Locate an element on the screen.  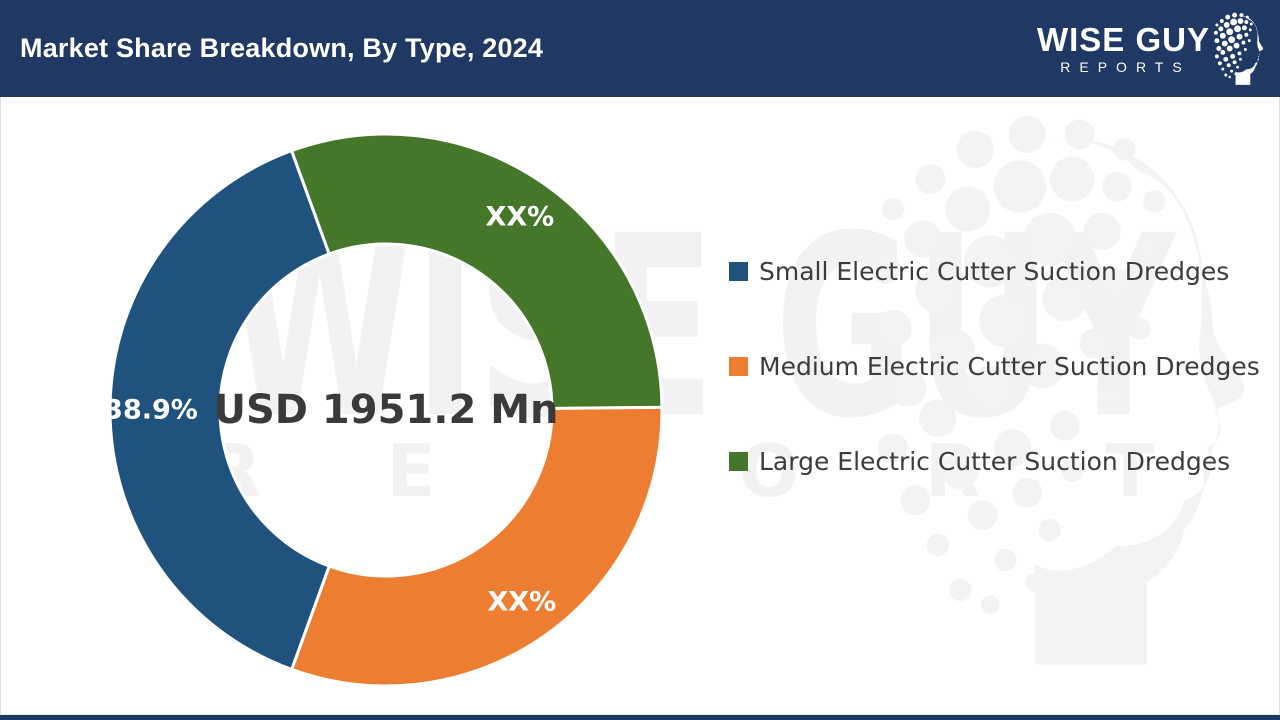
legend-item-large: Large Electric Cutter Suction Dredges is located at coordinates (994, 461).